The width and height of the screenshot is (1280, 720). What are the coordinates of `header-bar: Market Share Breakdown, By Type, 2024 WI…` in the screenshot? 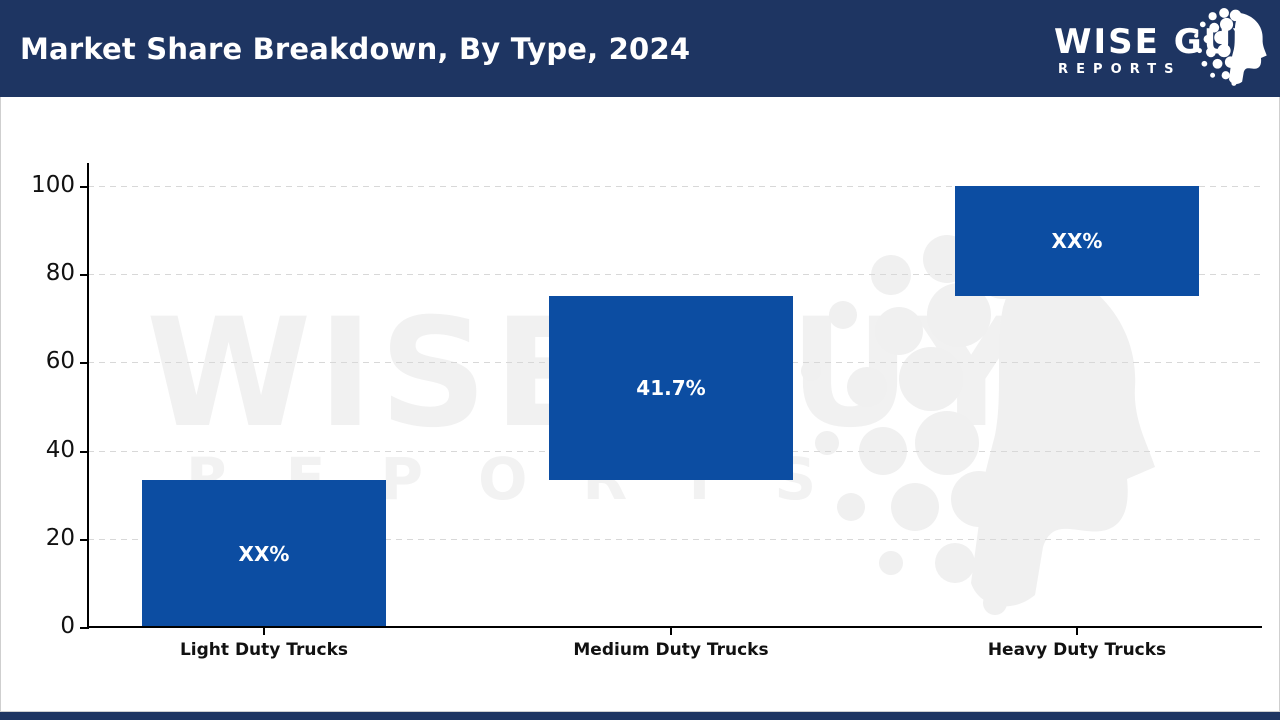 It's located at (640, 48).